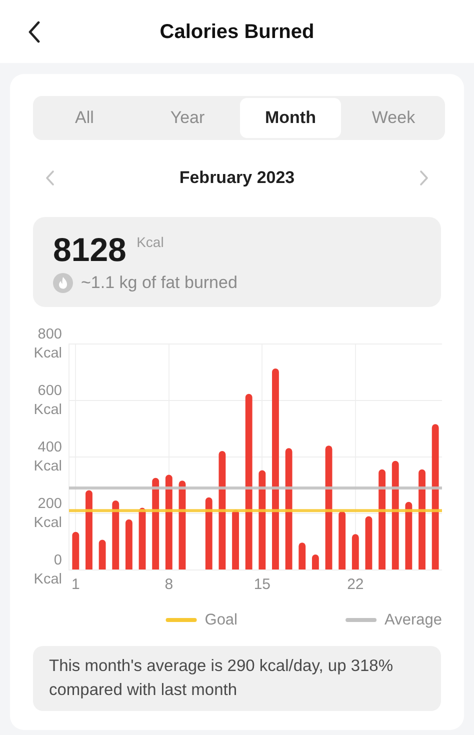 The width and height of the screenshot is (474, 735). What do you see at coordinates (355, 585) in the screenshot?
I see `x-tick-label: 22` at bounding box center [355, 585].